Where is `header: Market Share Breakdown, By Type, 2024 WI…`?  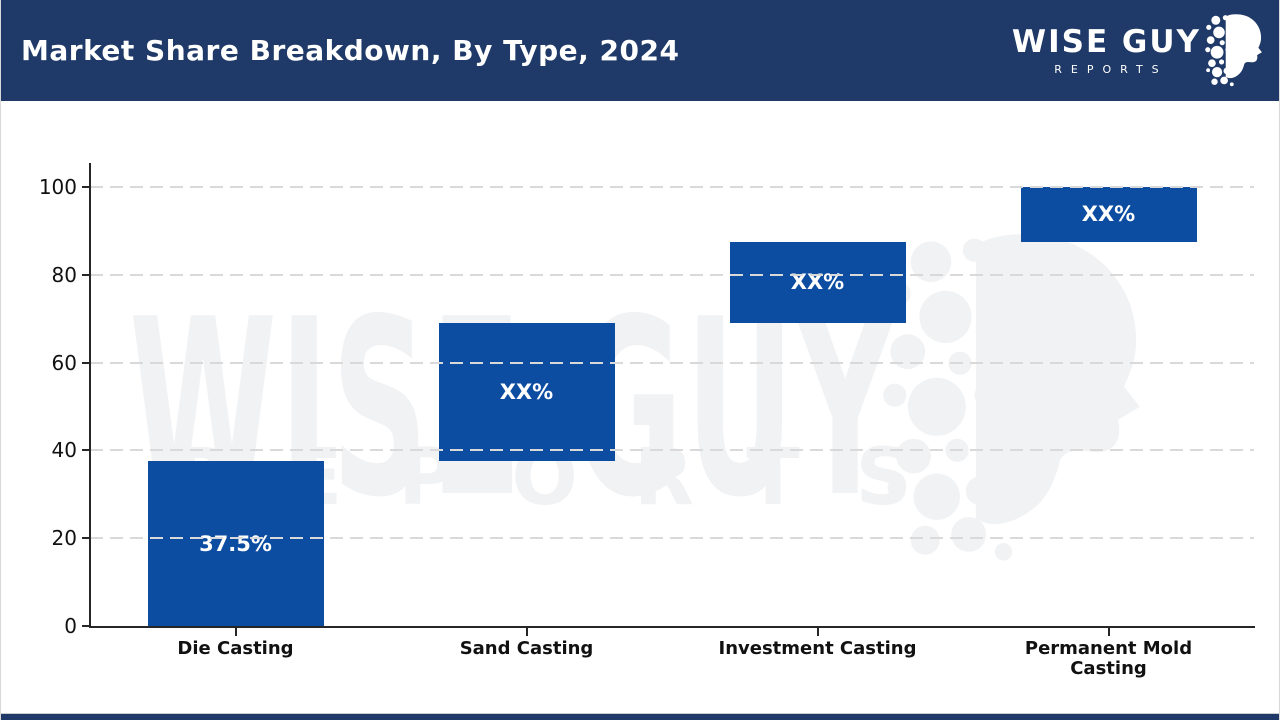
header: Market Share Breakdown, By Type, 2024 WI… is located at coordinates (640, 50).